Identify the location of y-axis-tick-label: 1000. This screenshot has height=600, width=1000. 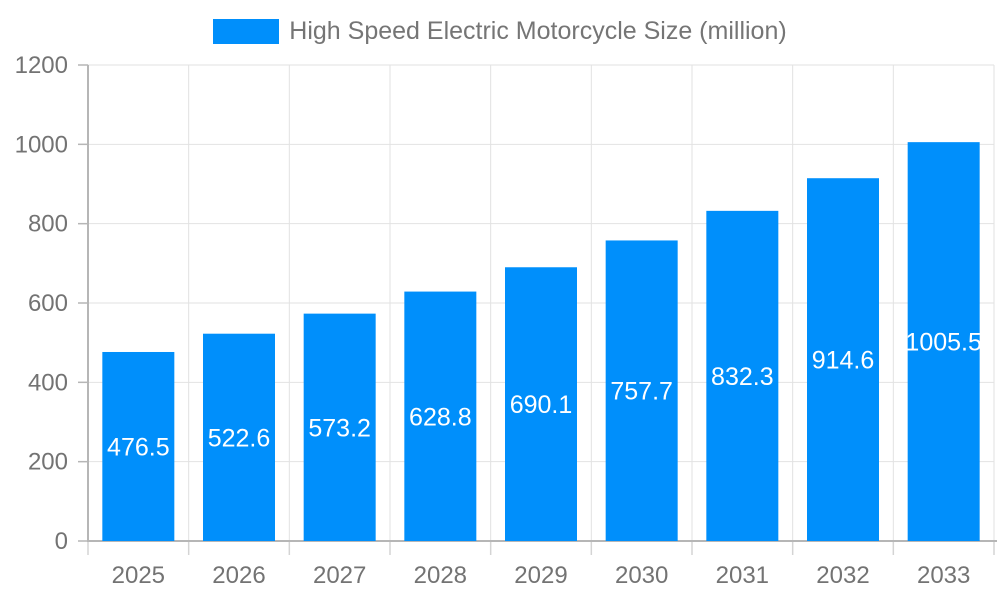
(41, 144).